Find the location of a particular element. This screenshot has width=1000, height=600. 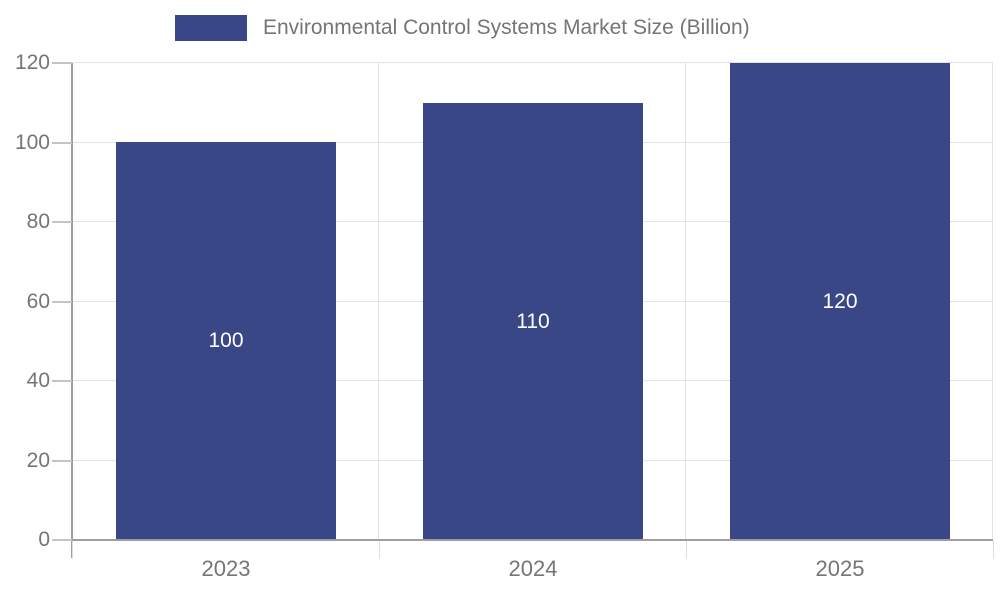

legend-swatch is located at coordinates (211, 28).